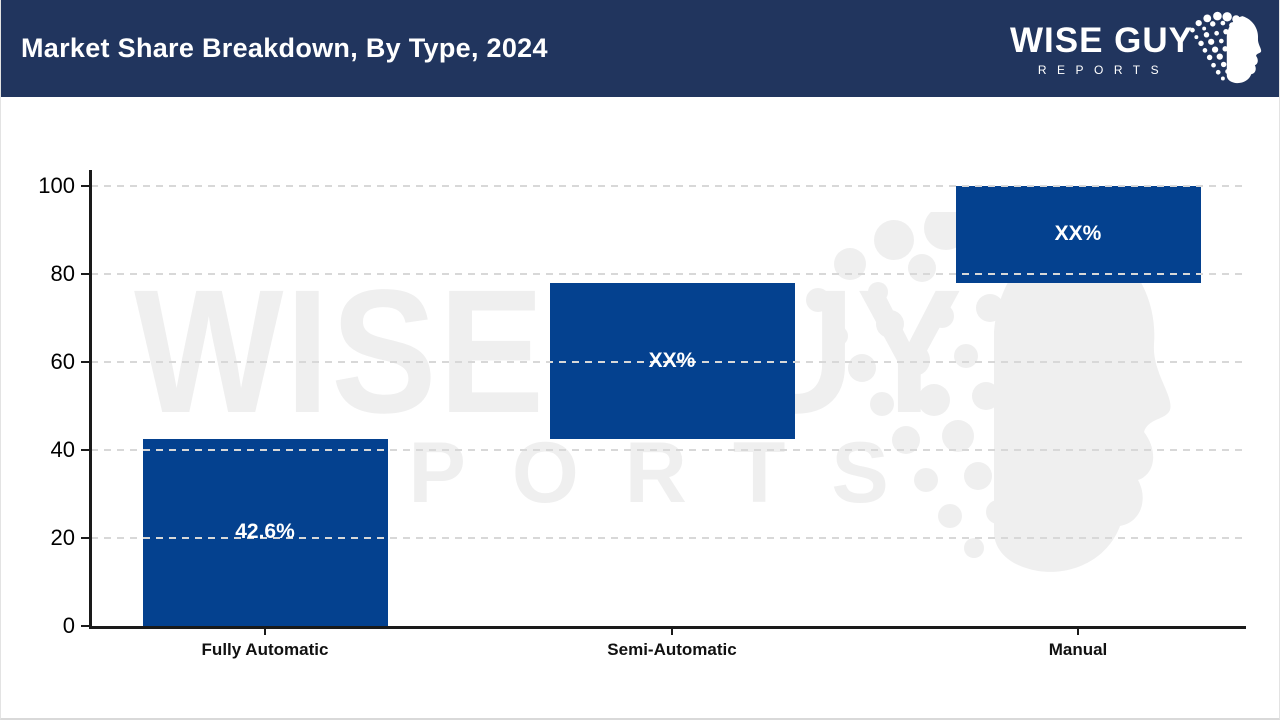  What do you see at coordinates (1078, 649) in the screenshot?
I see `x-tick-label: Manual` at bounding box center [1078, 649].